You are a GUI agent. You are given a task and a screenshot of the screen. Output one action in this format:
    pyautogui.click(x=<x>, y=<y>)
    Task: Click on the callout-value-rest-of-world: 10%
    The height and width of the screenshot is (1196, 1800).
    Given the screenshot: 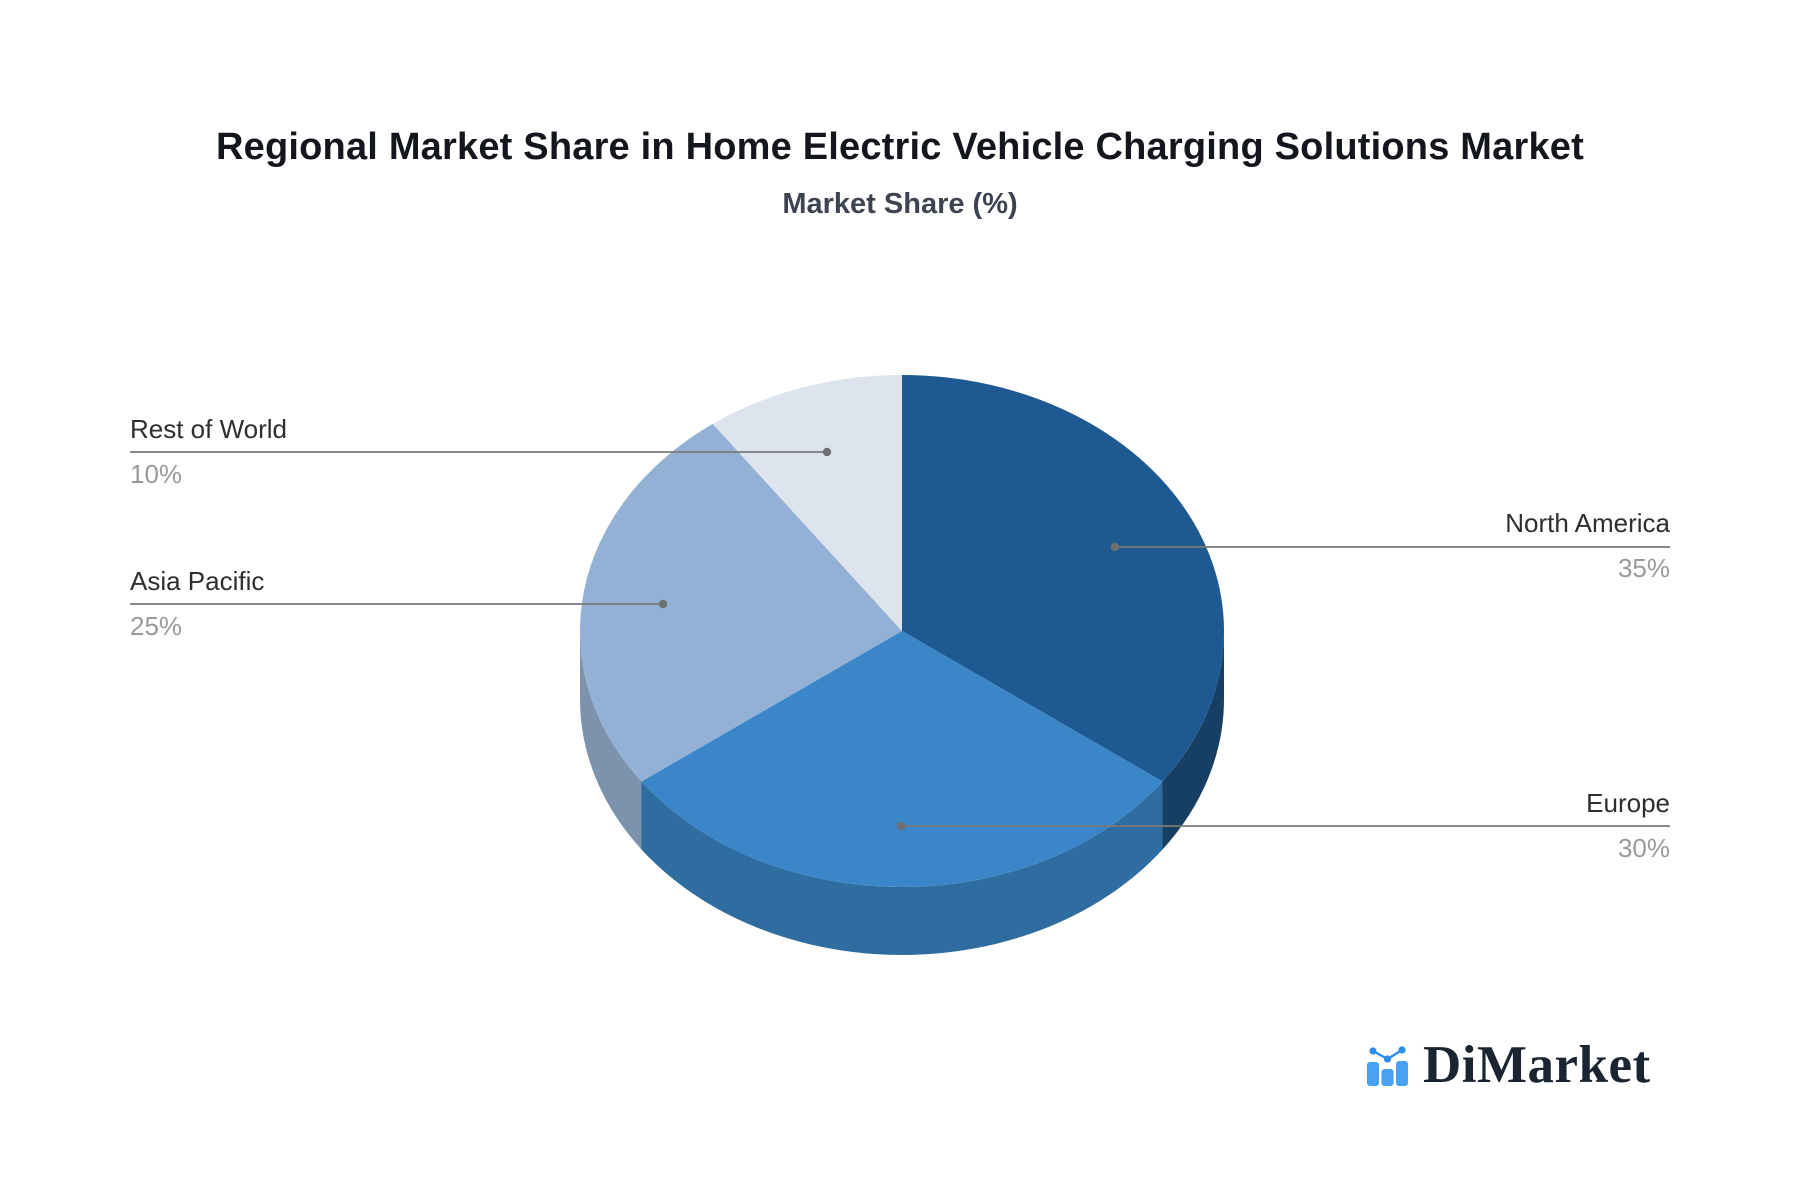 What is the action you would take?
    pyautogui.click(x=156, y=474)
    